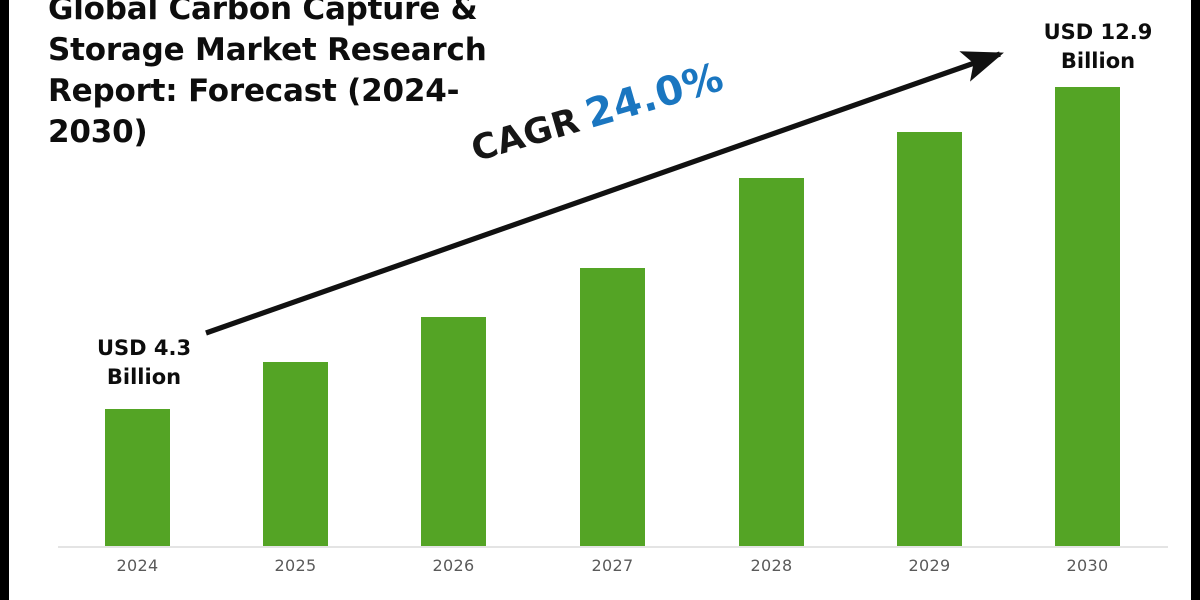  What do you see at coordinates (1087, 316) in the screenshot?
I see `bar-2030` at bounding box center [1087, 316].